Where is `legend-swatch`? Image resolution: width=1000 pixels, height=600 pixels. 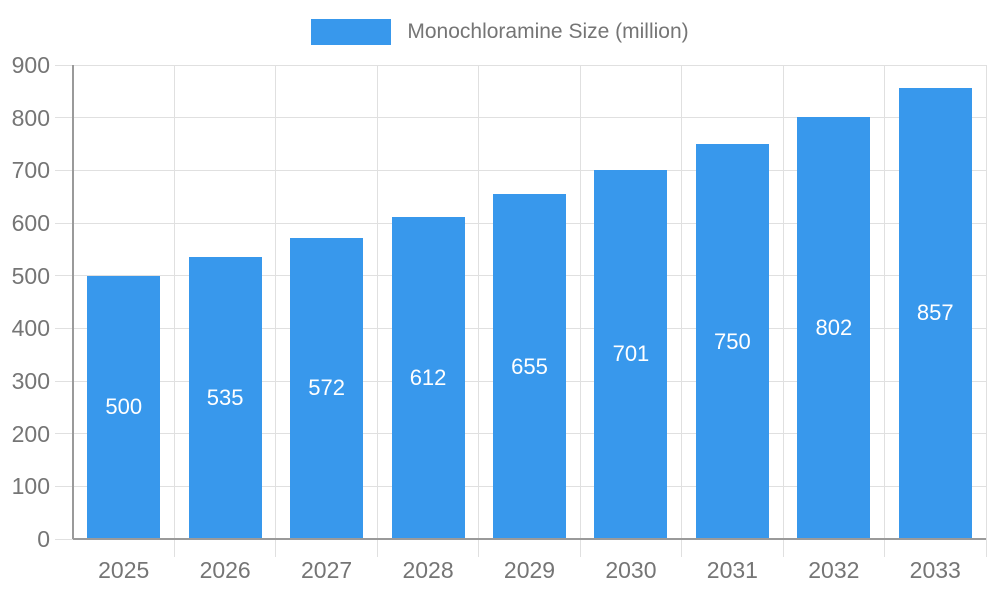 legend-swatch is located at coordinates (351, 32).